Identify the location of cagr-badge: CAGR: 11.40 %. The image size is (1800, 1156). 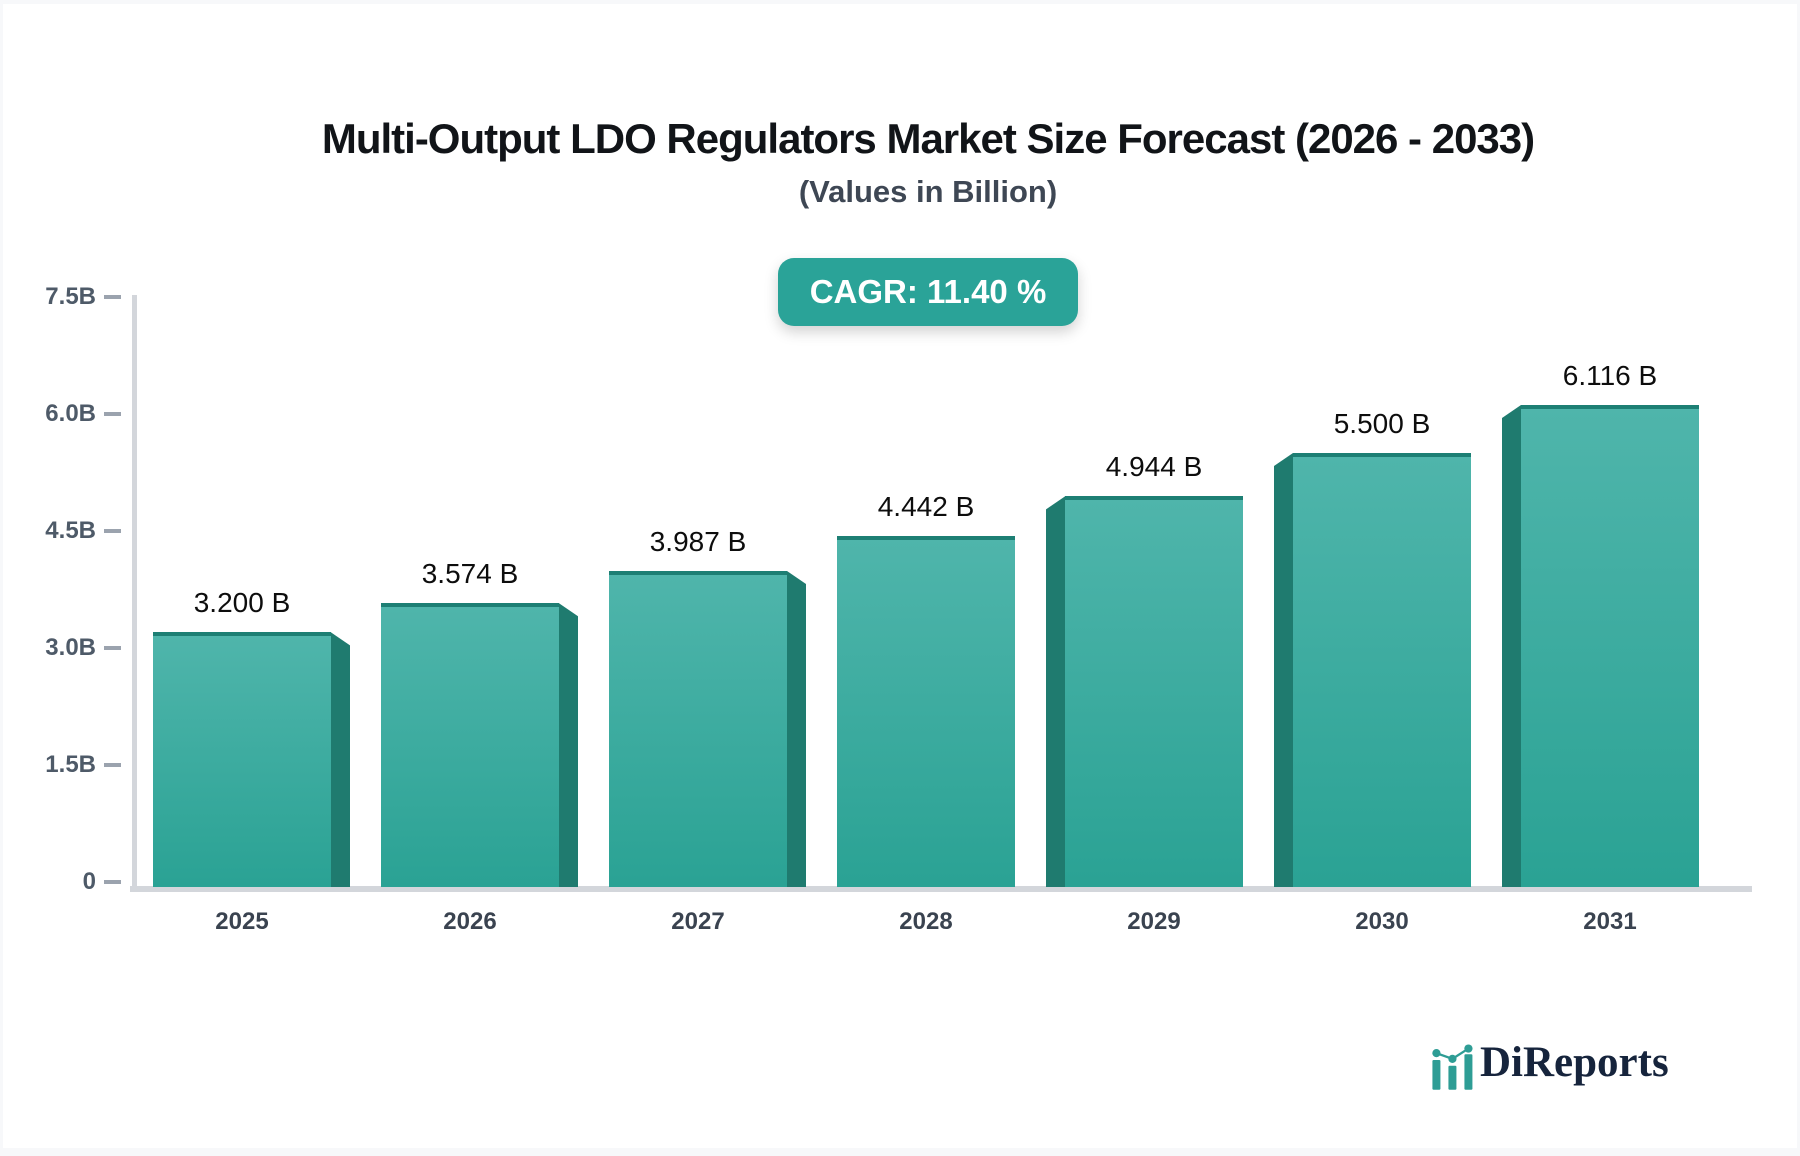
(928, 292).